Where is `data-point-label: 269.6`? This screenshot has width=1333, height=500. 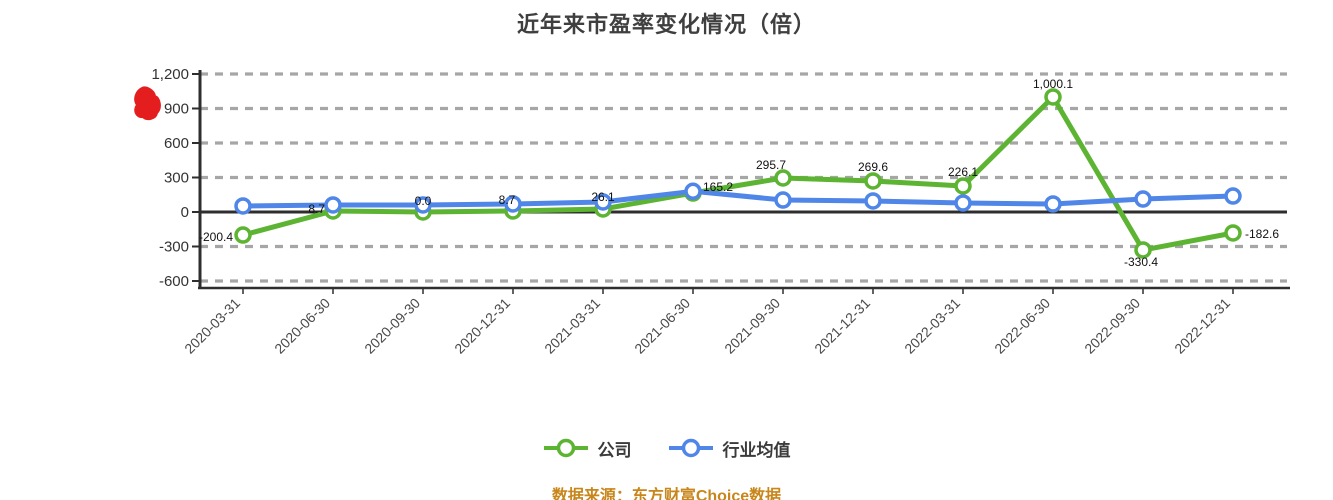
data-point-label: 269.6 is located at coordinates (873, 167).